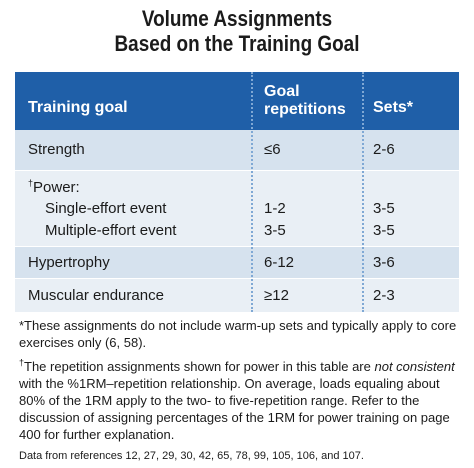  Describe the element at coordinates (384, 208) in the screenshot. I see `power-single-sets: 3-5` at that location.